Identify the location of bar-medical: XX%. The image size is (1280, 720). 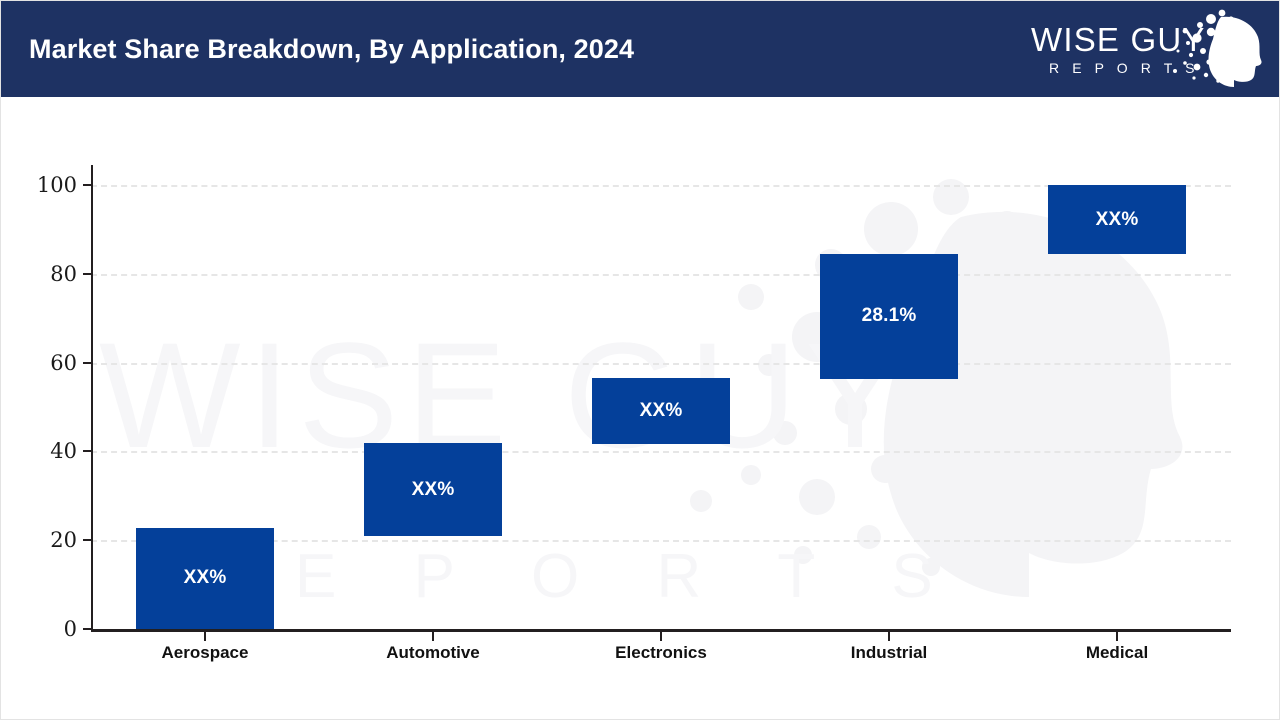
(1117, 220).